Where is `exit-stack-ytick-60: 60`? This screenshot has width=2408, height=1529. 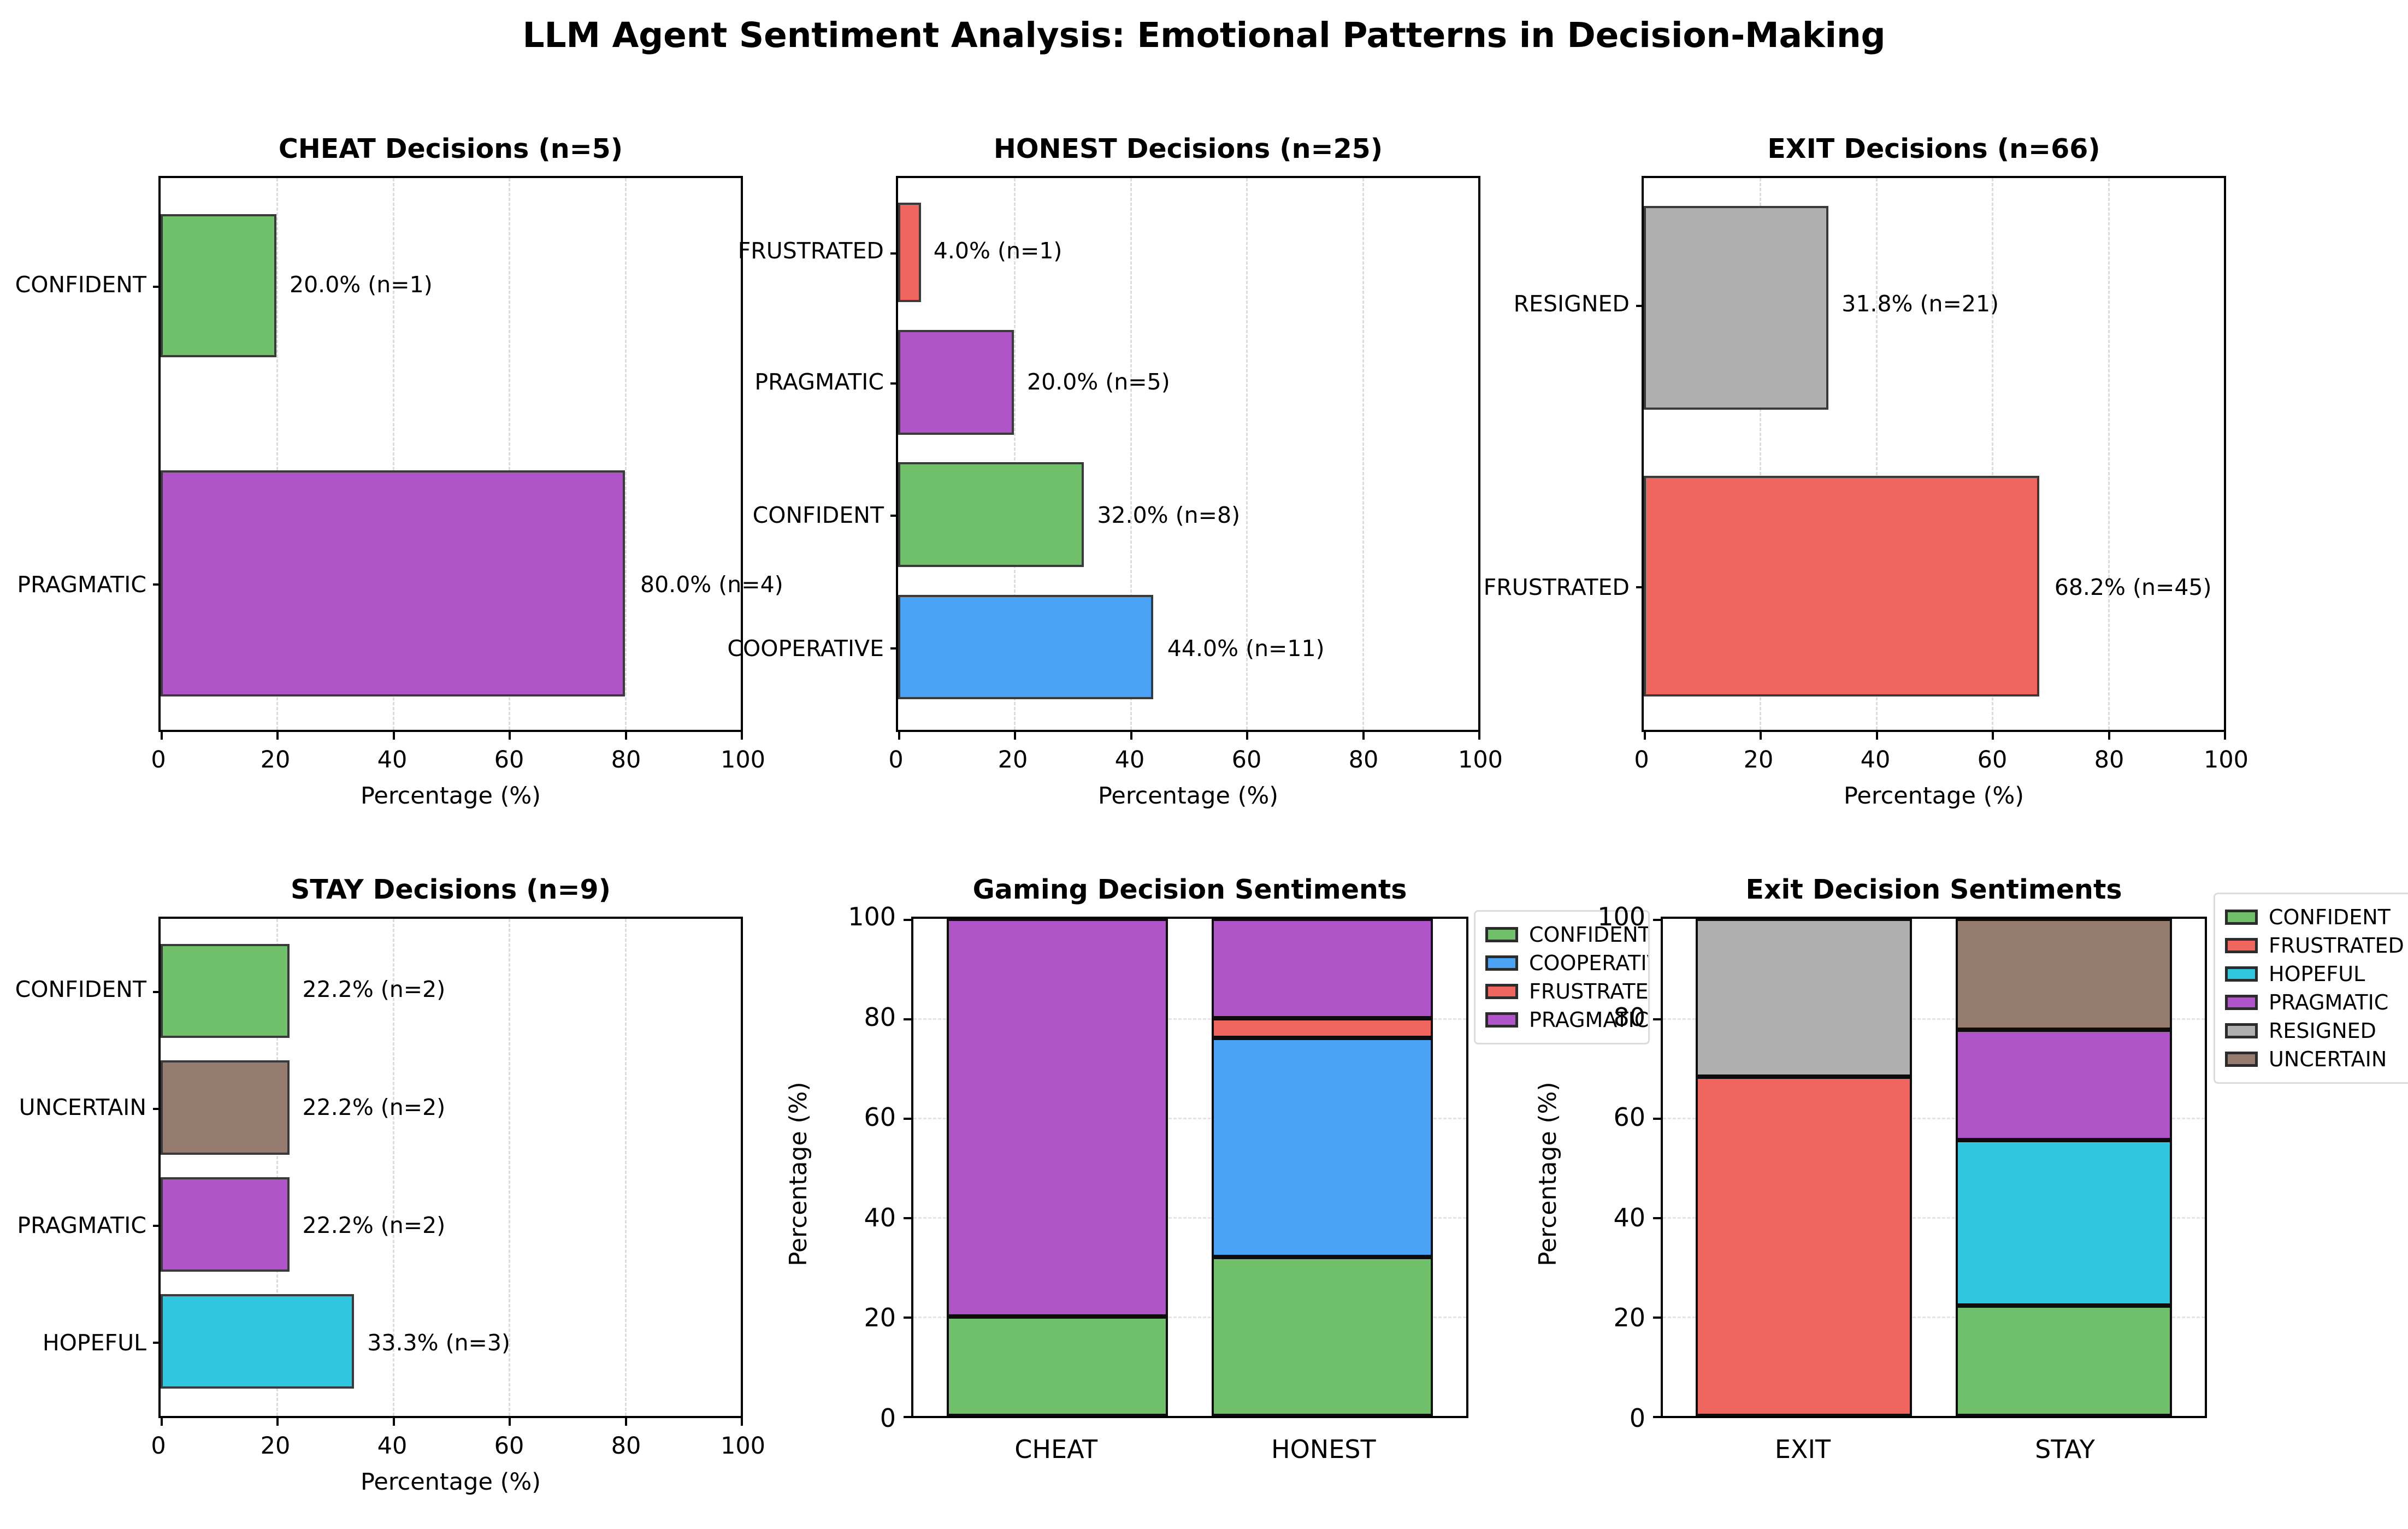
exit-stack-ytick-60: 60 is located at coordinates (1629, 1117).